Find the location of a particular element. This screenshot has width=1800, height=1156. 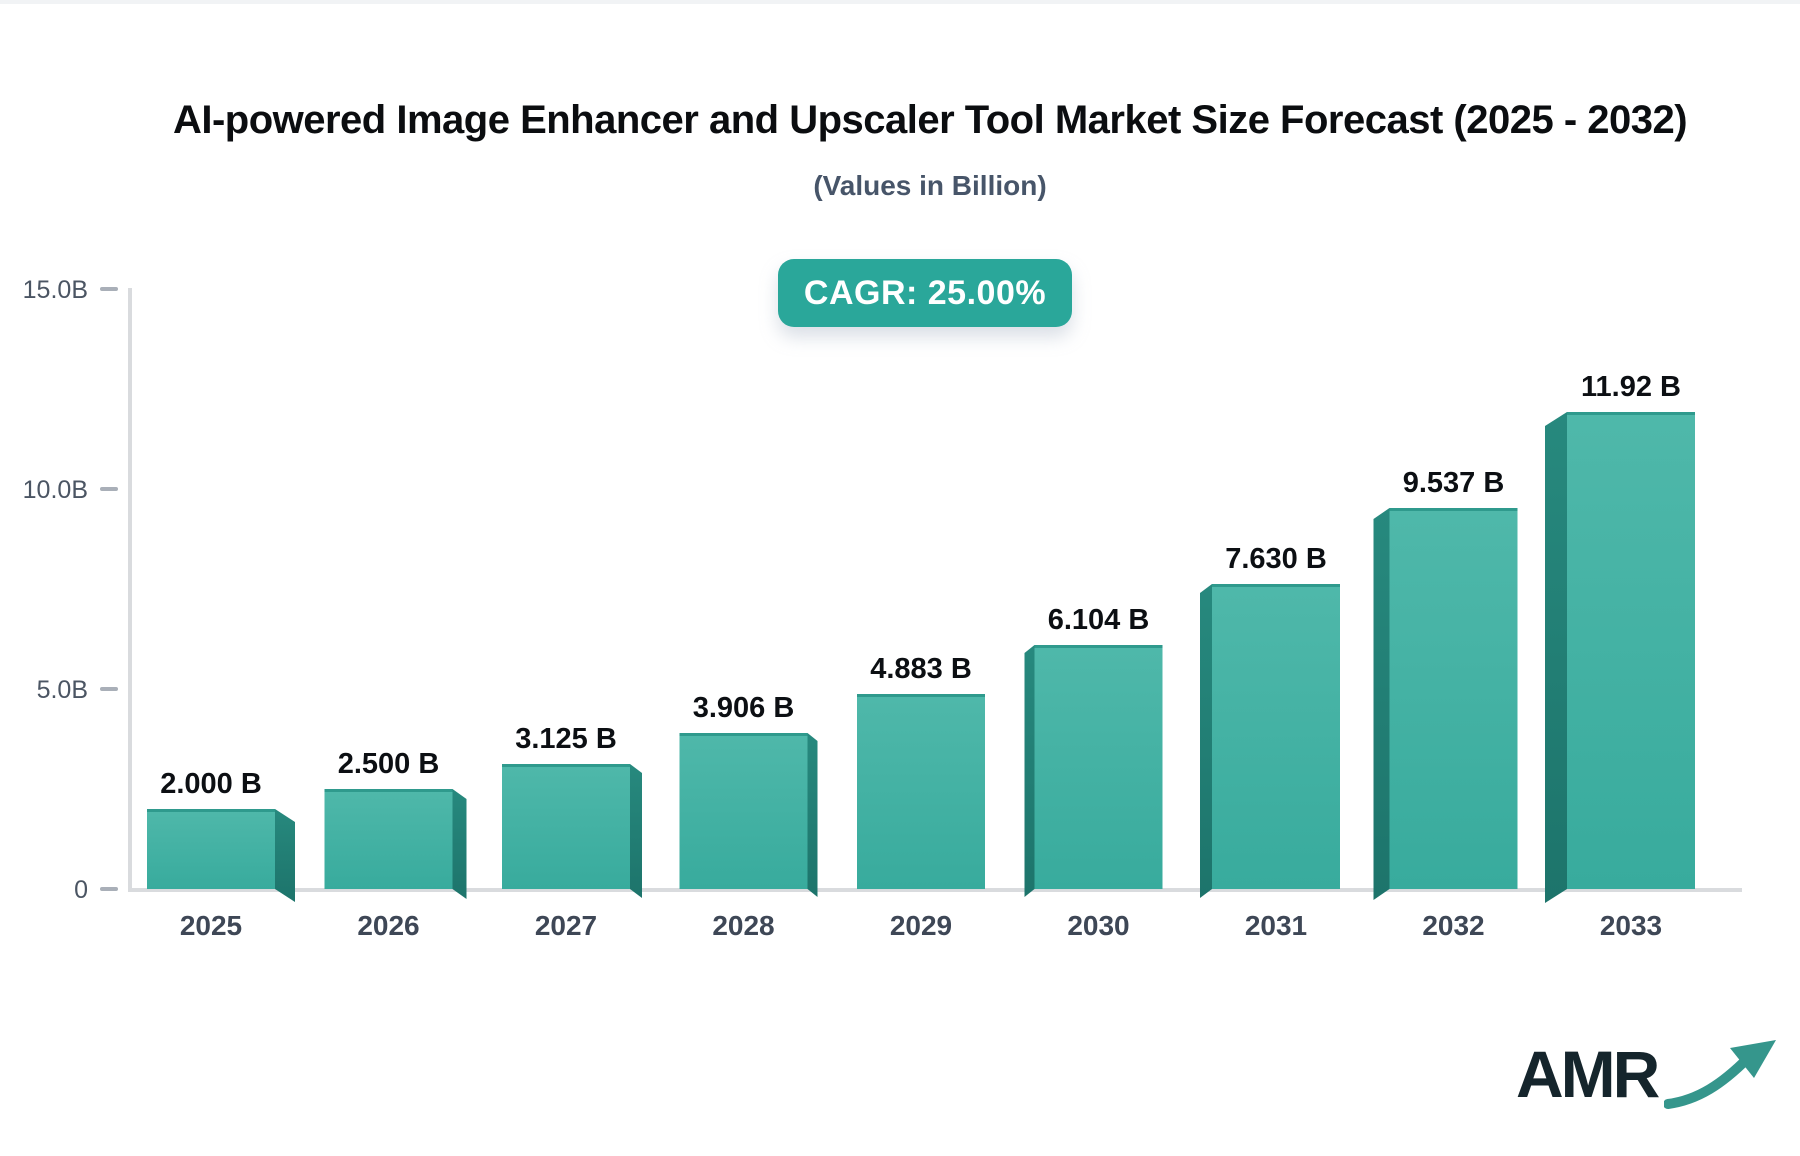

y-tick-label: 10.0B is located at coordinates (55, 490).